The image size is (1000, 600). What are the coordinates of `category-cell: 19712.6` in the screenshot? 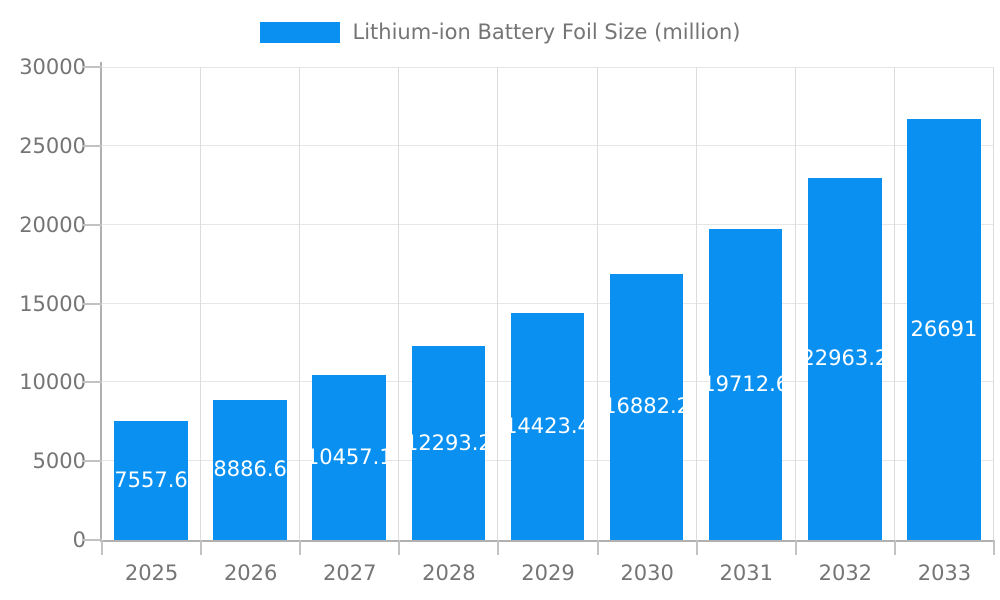 It's located at (746, 303).